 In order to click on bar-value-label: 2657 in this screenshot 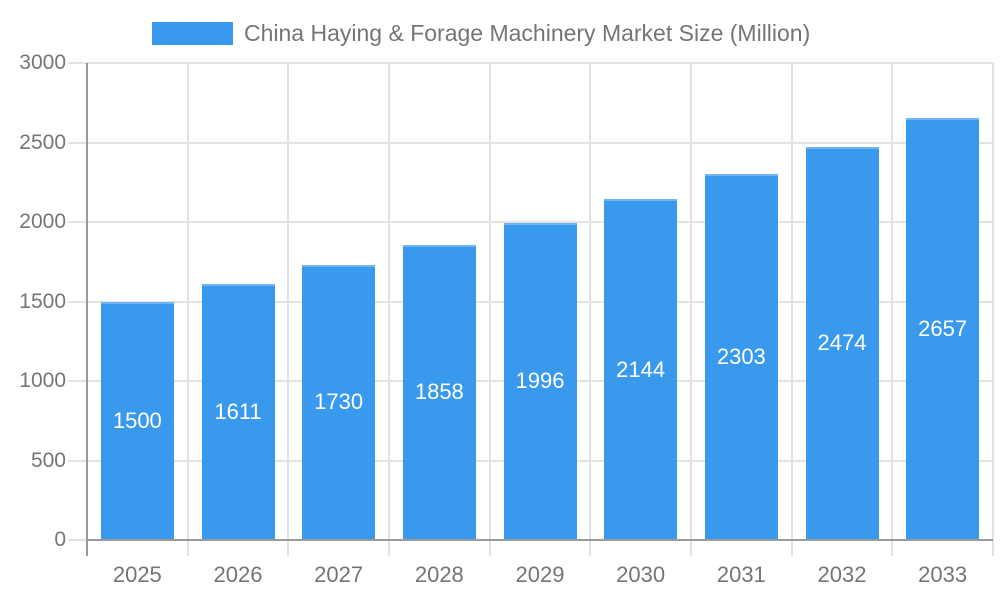, I will do `click(943, 328)`.